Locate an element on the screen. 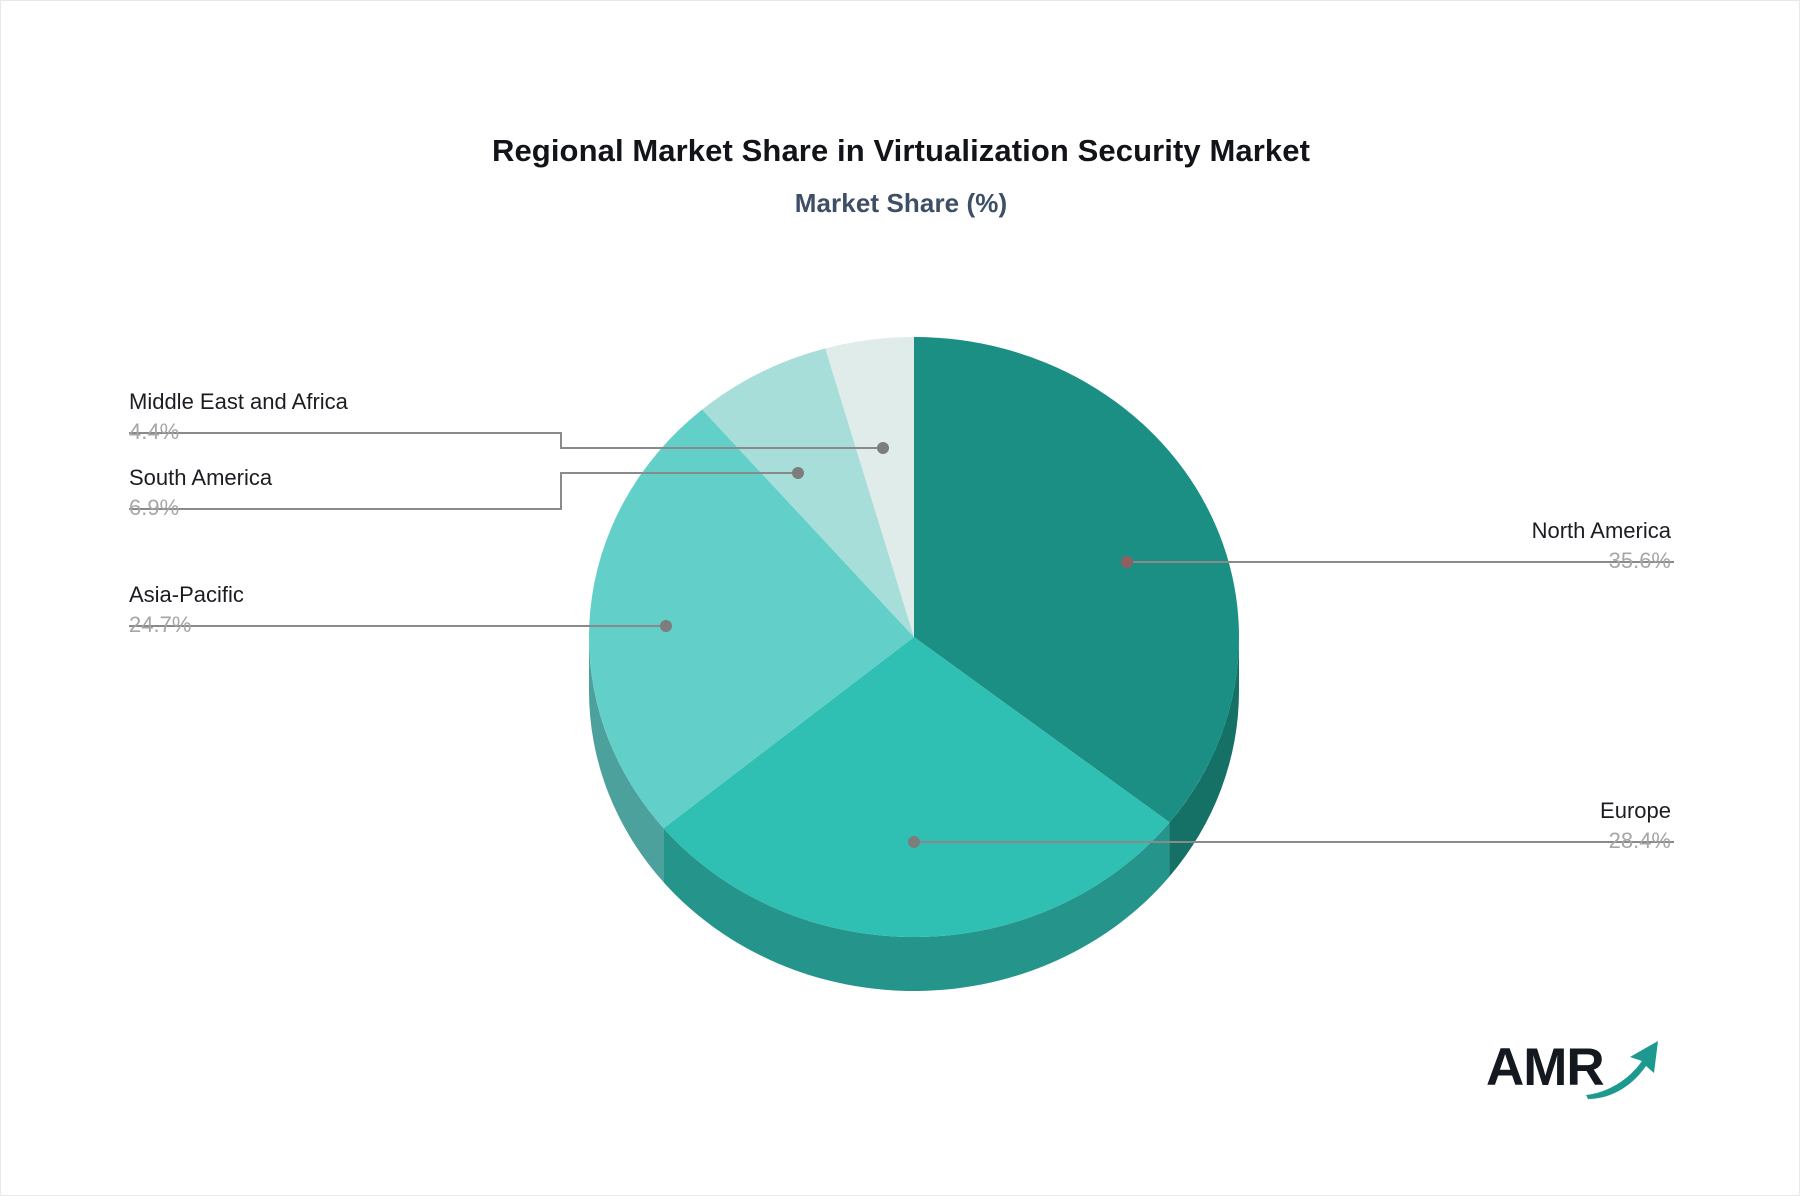 This screenshot has width=1800, height=1196. growth-arrow-icon is located at coordinates (1622, 1070).